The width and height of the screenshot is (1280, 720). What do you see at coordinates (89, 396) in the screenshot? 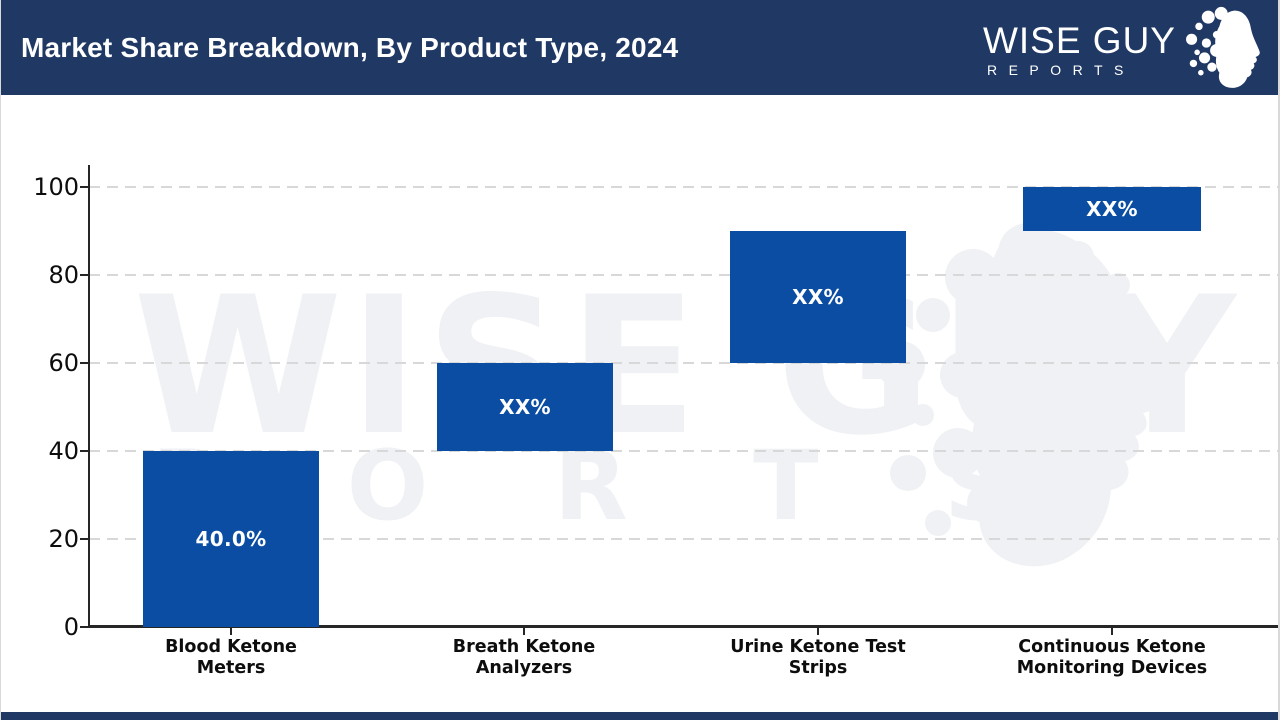
I see `y-axis-line` at bounding box center [89, 396].